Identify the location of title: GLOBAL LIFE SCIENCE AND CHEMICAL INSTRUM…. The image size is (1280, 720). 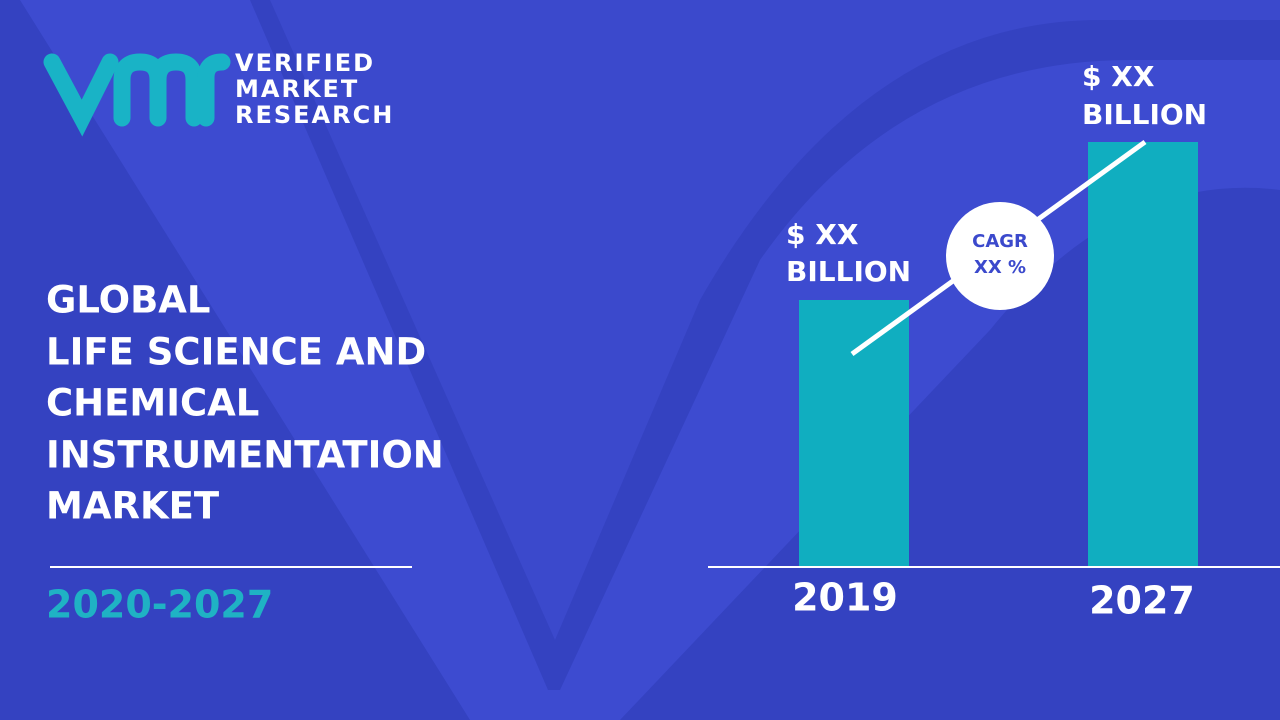
(245, 403).